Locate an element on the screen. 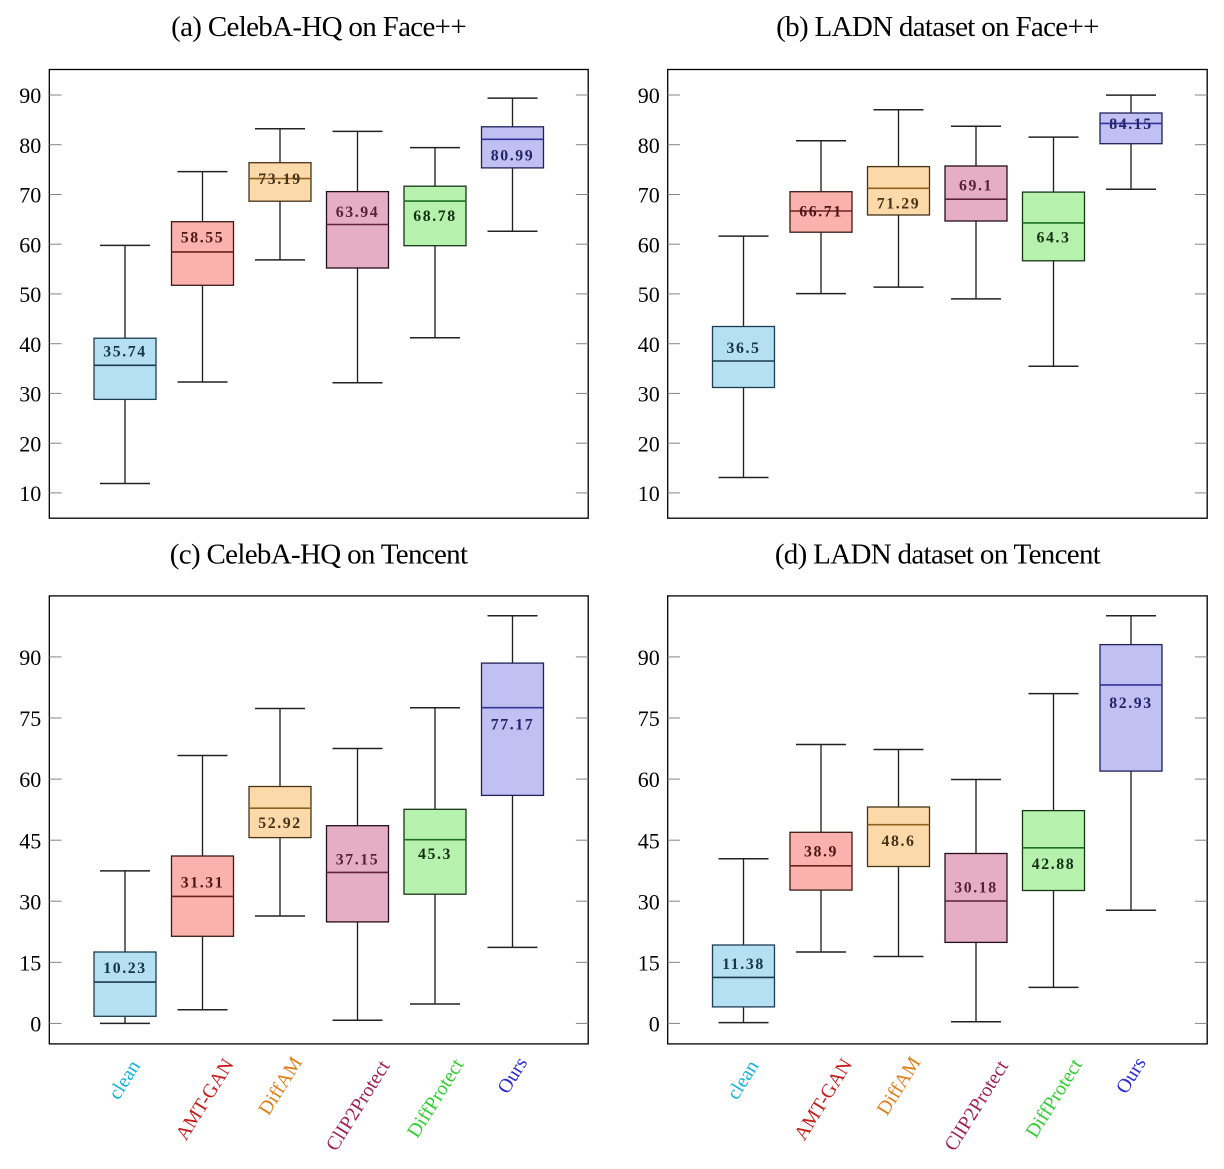 The height and width of the screenshot is (1169, 1224). svg-text: 10.23 is located at coordinates (125, 968).